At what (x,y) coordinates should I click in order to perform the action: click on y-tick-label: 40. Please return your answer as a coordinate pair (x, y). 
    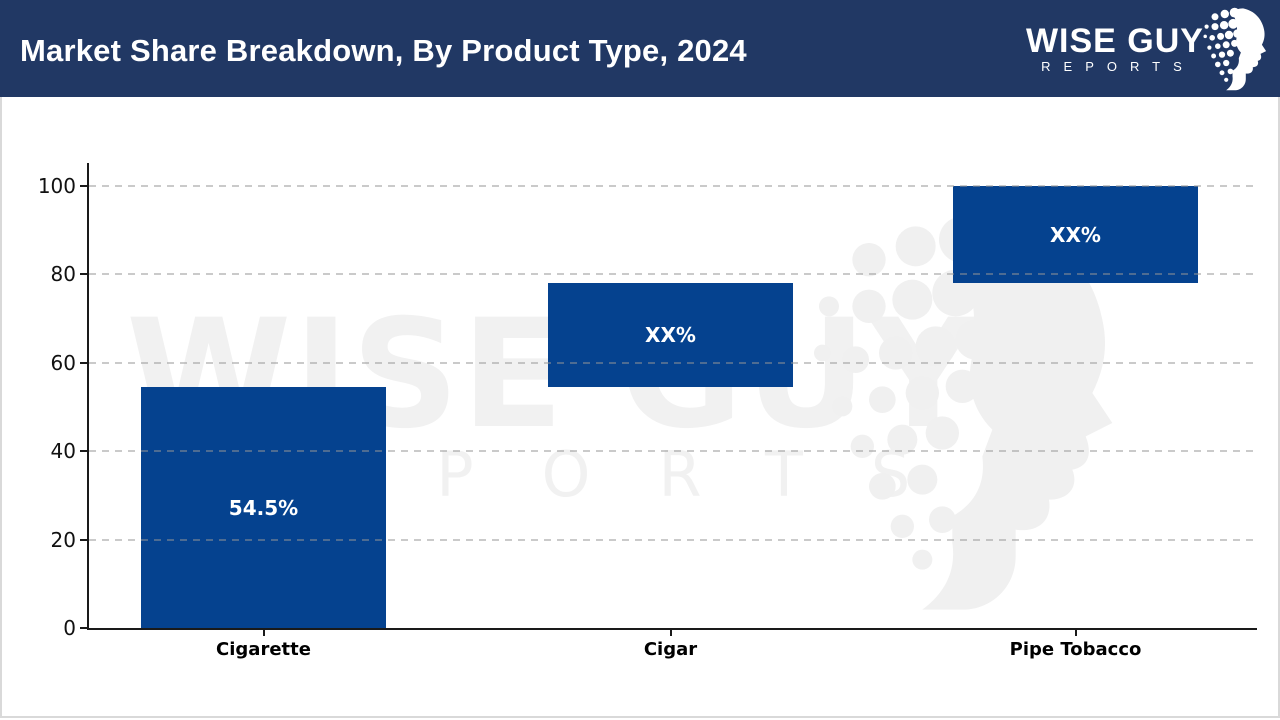
    Looking at the image, I should click on (63, 451).